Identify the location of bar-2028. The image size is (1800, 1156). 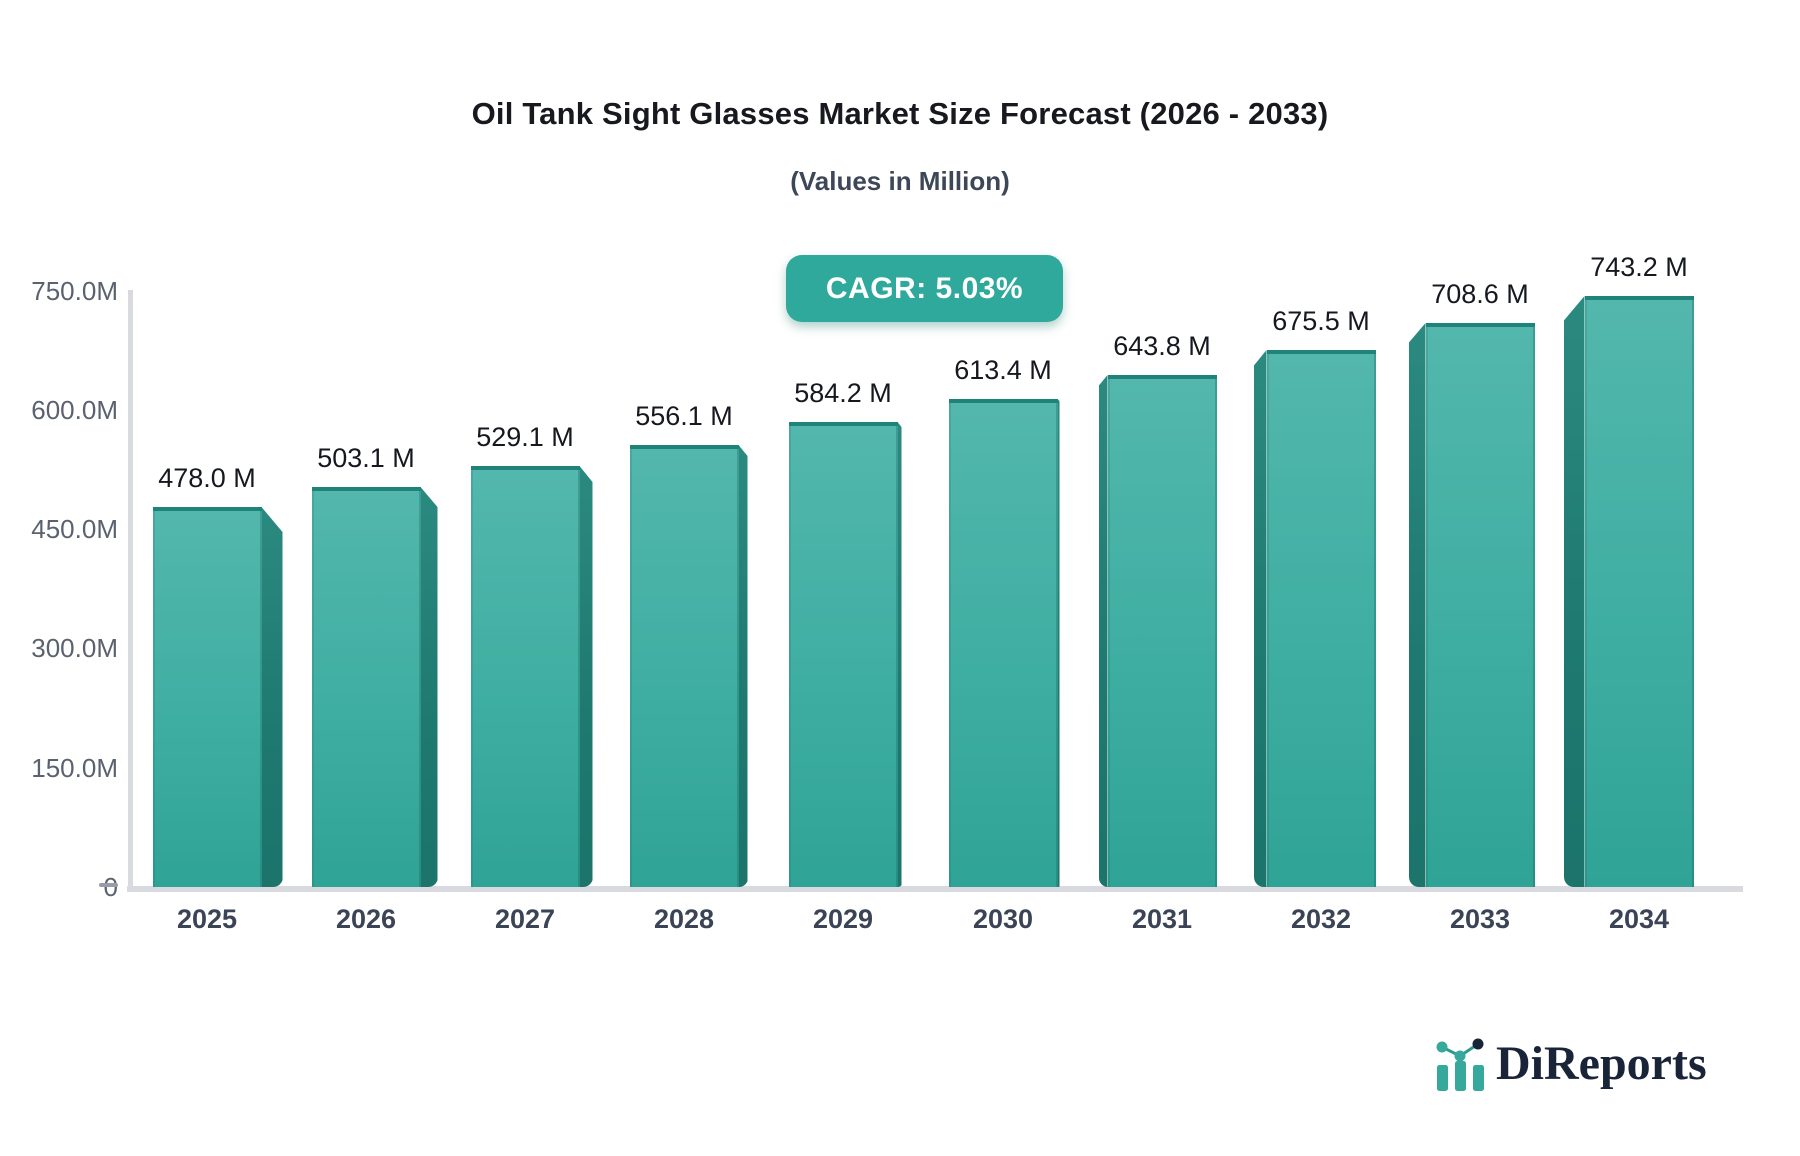
(688, 666).